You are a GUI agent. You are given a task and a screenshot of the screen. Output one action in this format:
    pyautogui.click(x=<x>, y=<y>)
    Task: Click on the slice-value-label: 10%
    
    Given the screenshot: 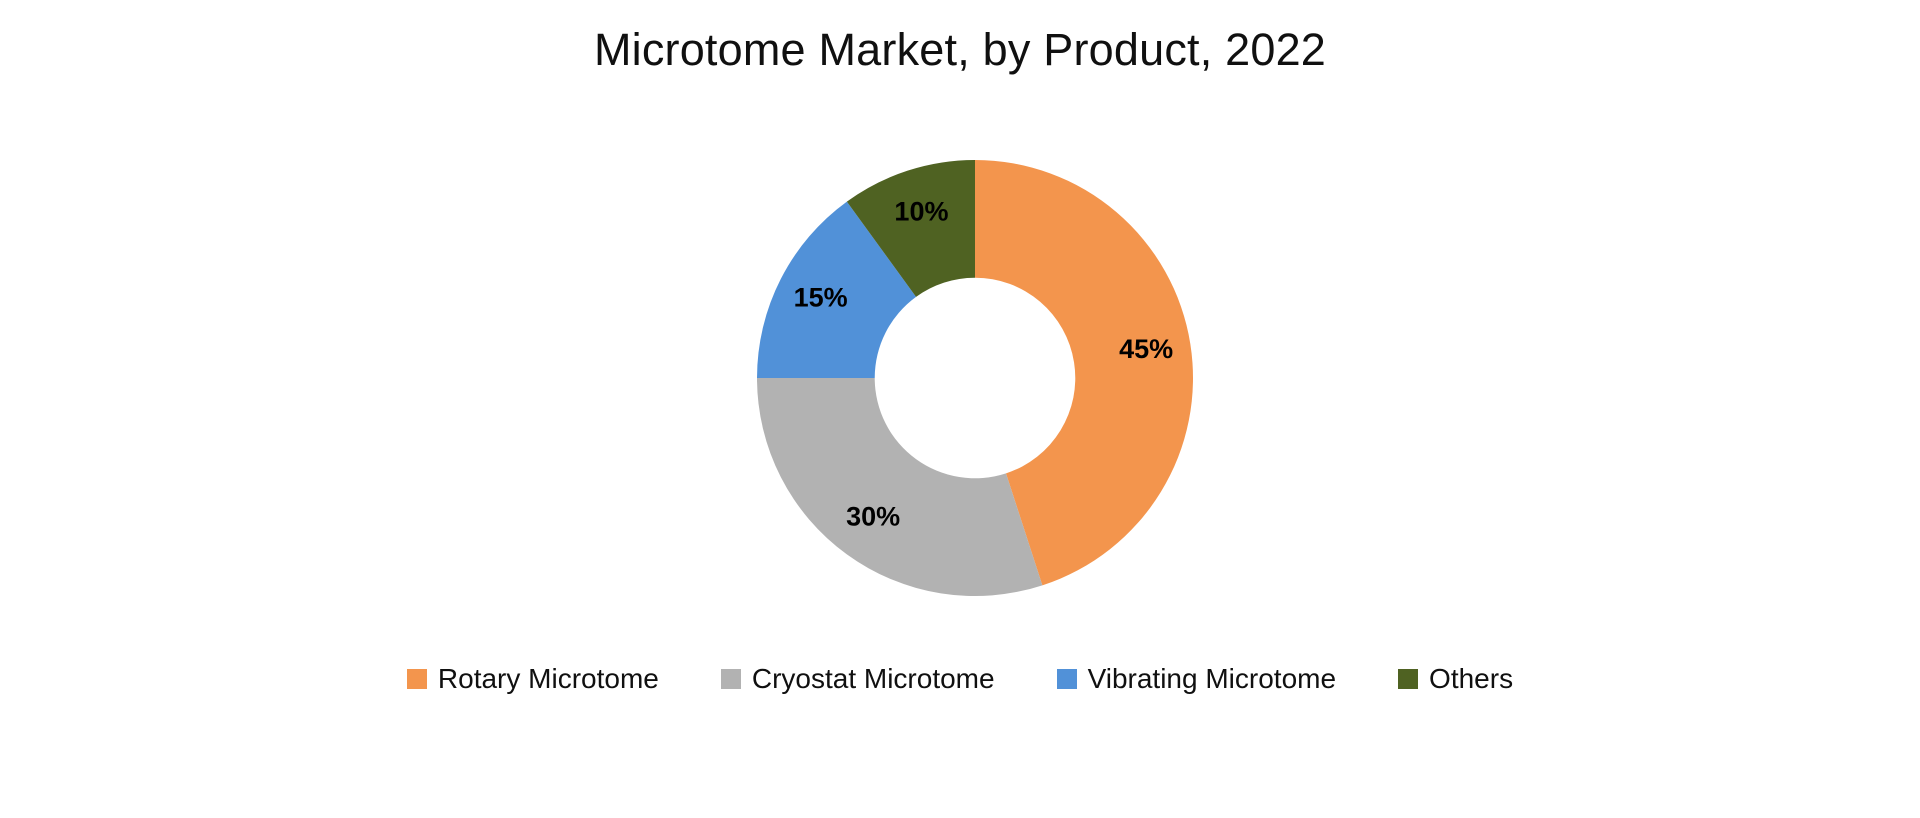 What is the action you would take?
    pyautogui.click(x=921, y=211)
    